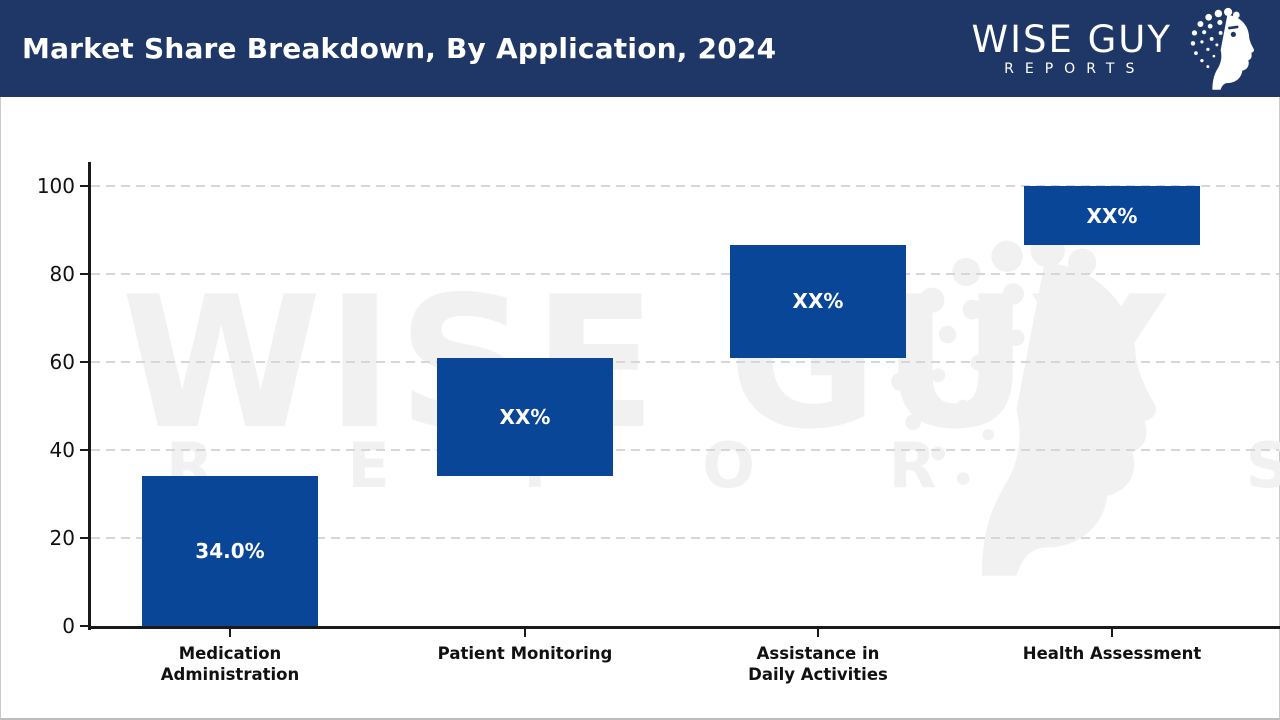  I want to click on y-tick-label: 40, so click(62, 450).